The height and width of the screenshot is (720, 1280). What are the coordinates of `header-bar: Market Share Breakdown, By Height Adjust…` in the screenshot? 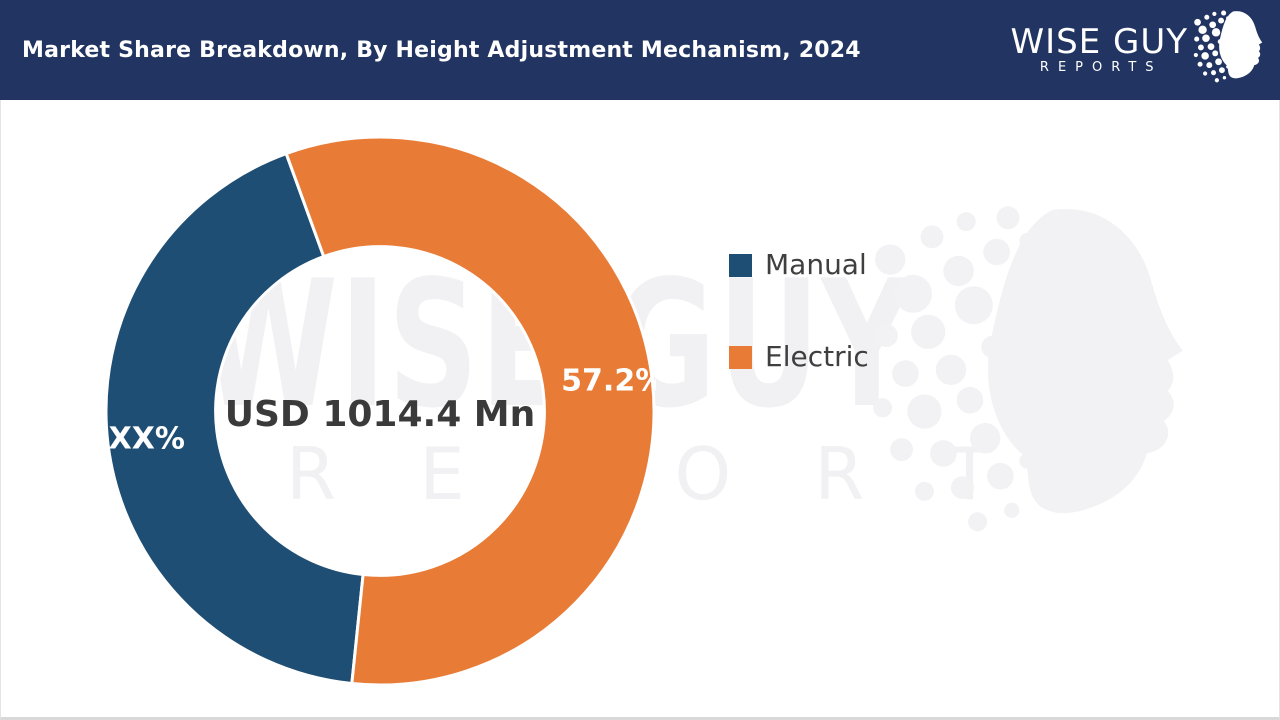 It's located at (640, 50).